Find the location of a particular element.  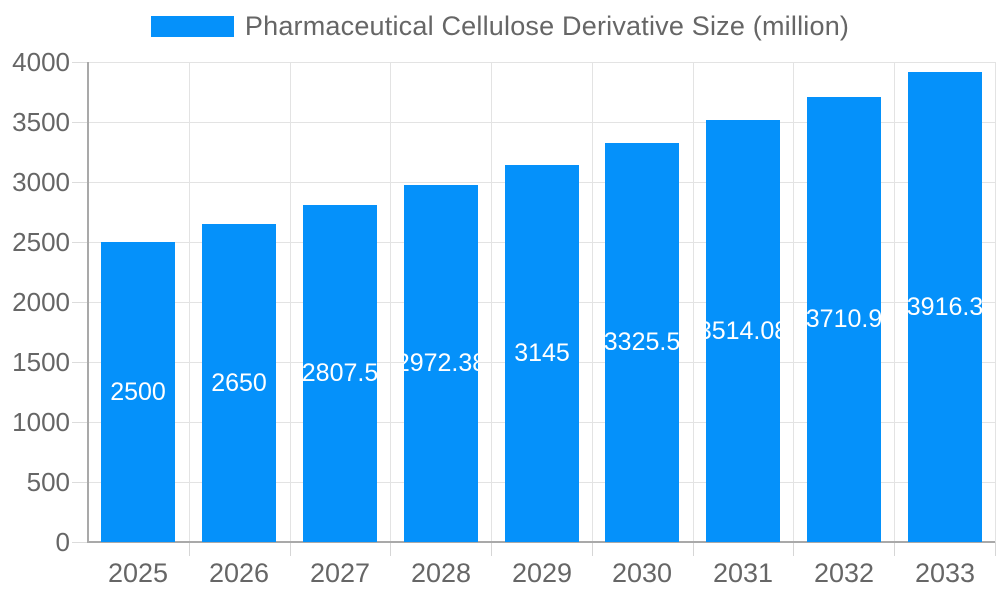

x-axis-tick-label: 2029 is located at coordinates (542, 573).